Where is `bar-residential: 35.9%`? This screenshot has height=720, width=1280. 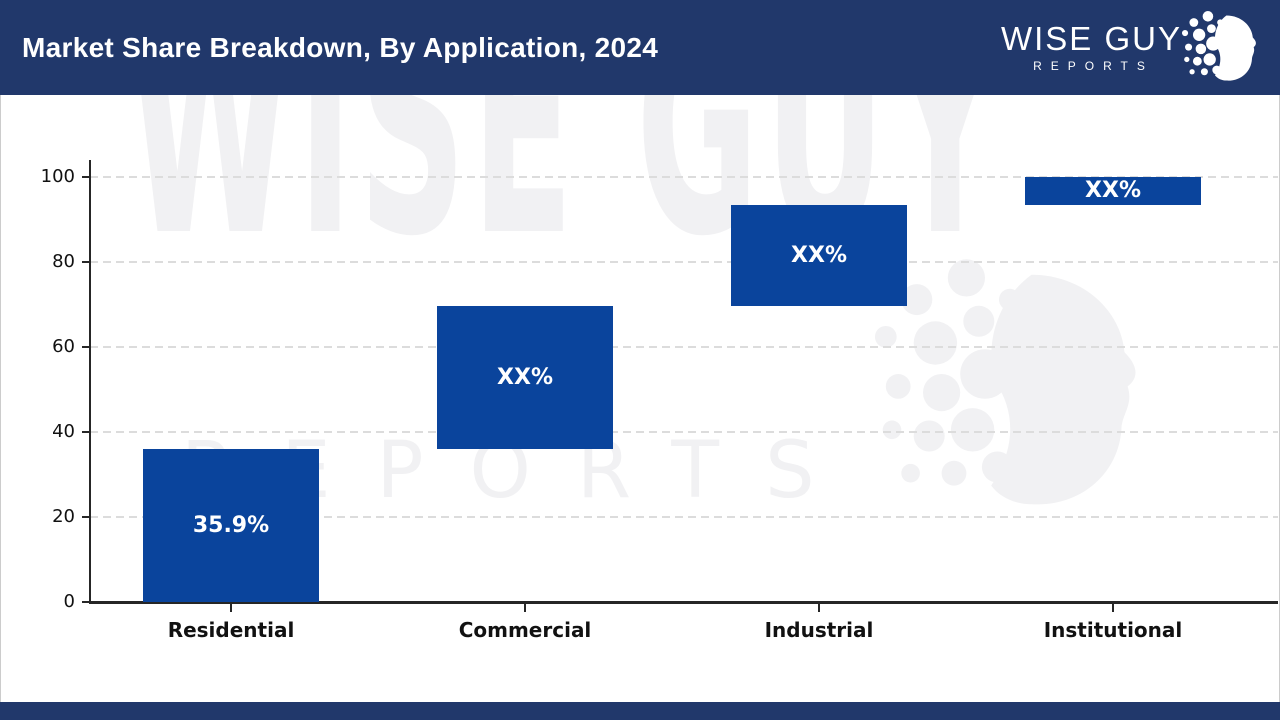
bar-residential: 35.9% is located at coordinates (231, 525).